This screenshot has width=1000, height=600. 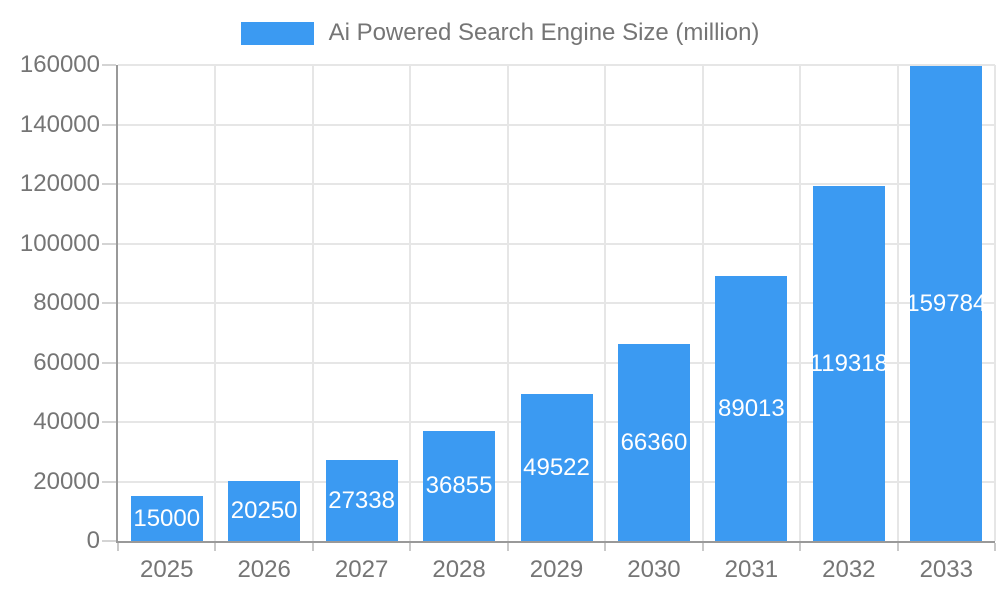 I want to click on bar: 49522, so click(x=556, y=467).